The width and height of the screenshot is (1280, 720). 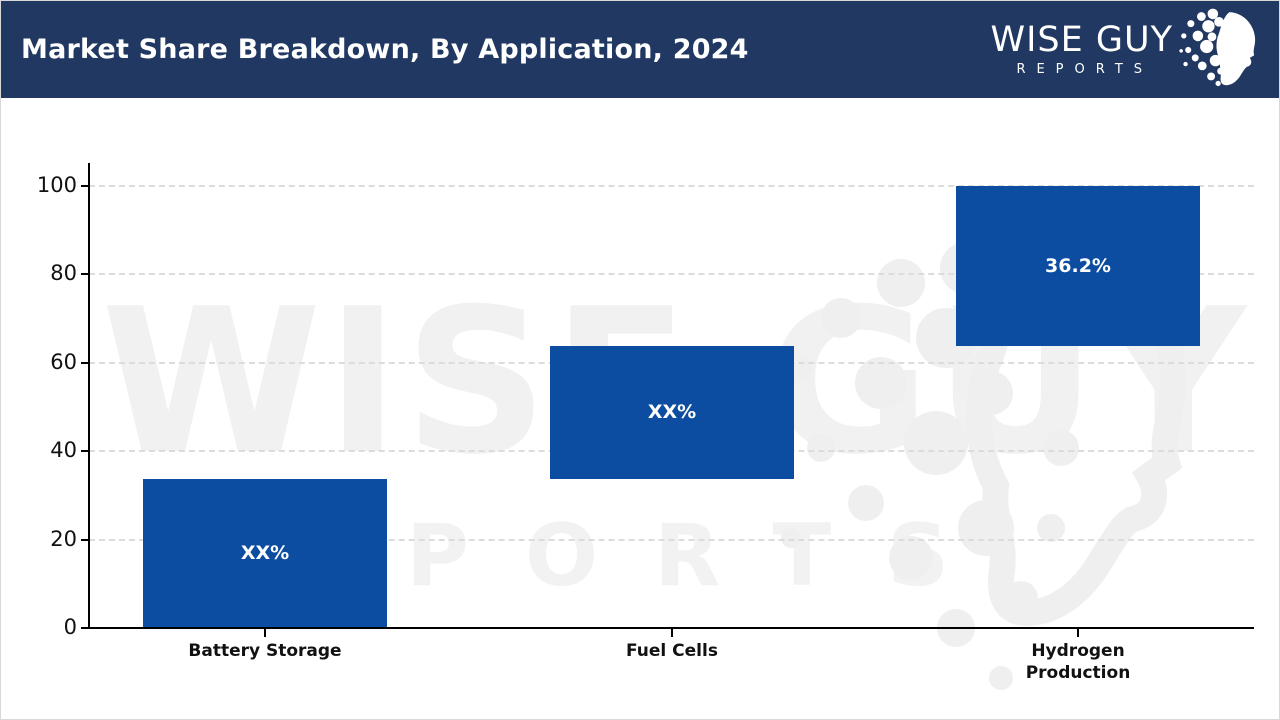 I want to click on y-axis-line, so click(x=89, y=396).